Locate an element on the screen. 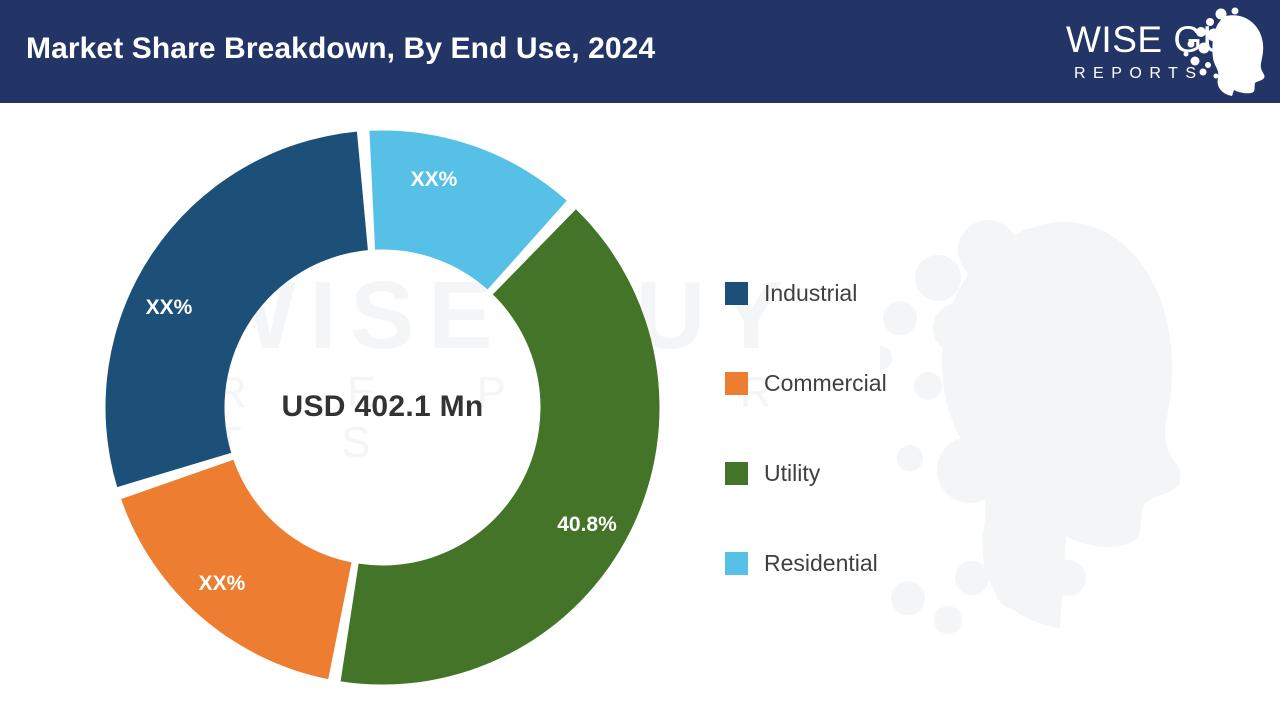  page-title: Market Share Breakdown, By End Use, 2024 is located at coordinates (341, 48).